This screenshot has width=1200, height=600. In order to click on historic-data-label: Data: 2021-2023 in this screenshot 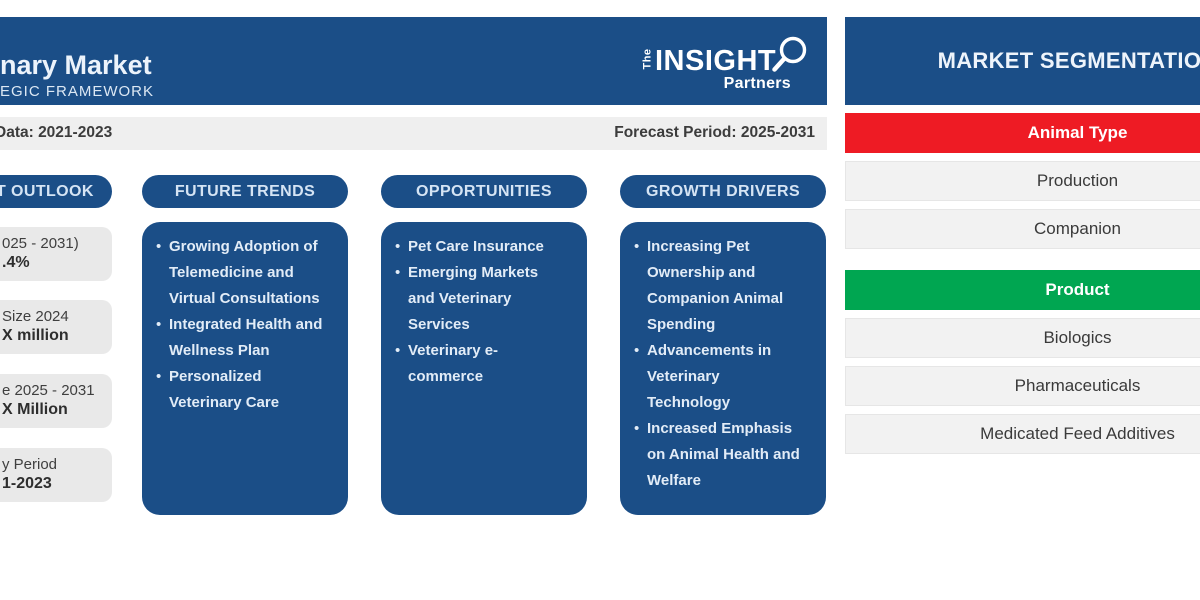, I will do `click(56, 132)`.